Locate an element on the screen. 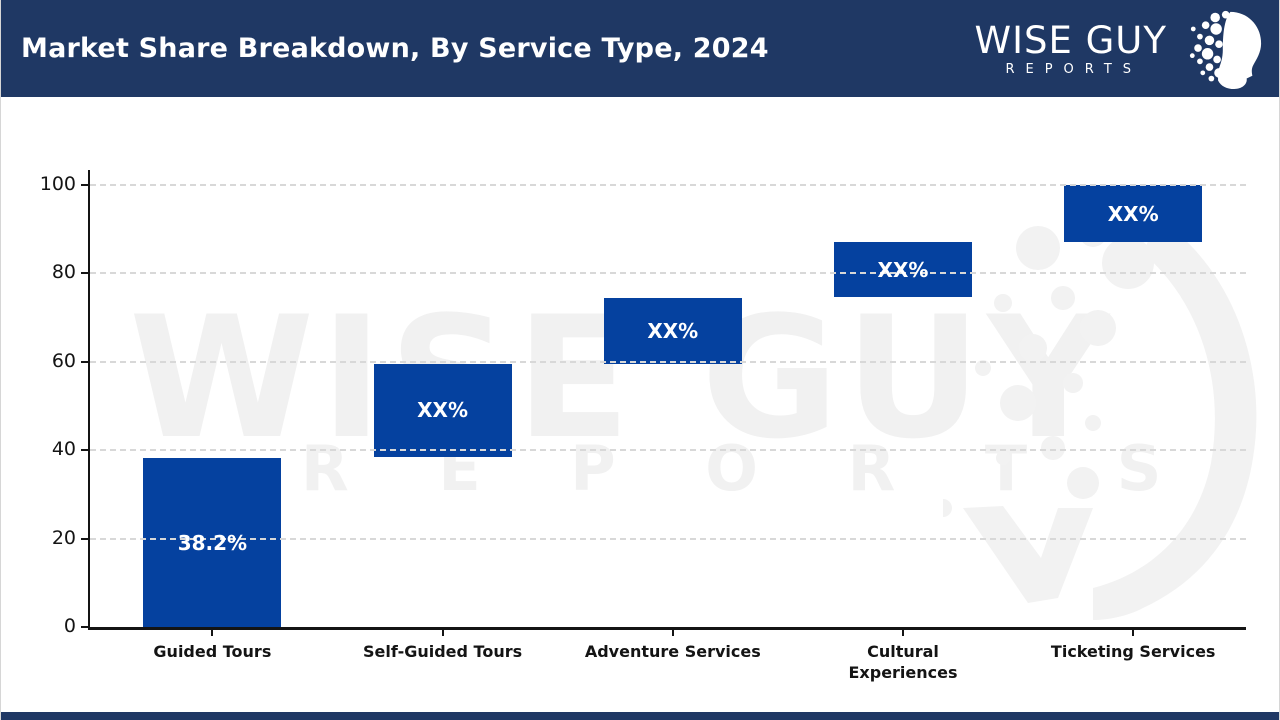  wise-guy-logo: WISE GUY REPORTS is located at coordinates (1121, 49).